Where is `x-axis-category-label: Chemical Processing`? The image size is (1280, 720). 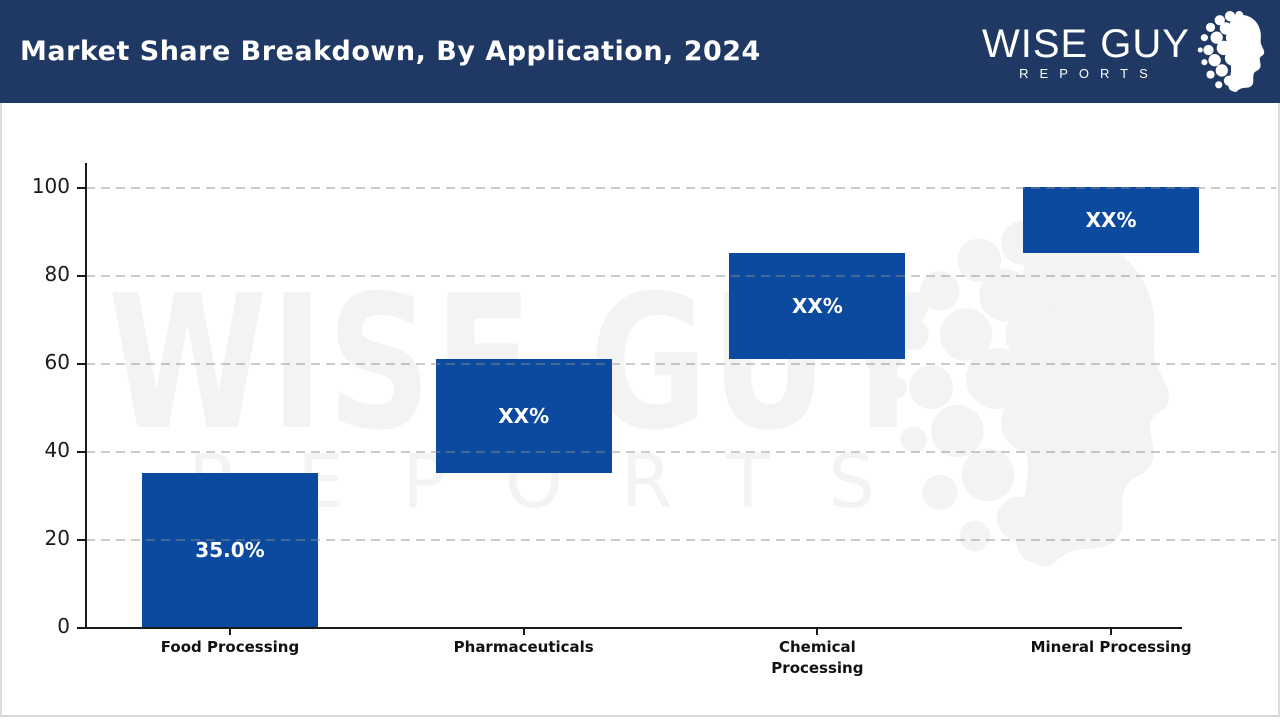 x-axis-category-label: Chemical Processing is located at coordinates (817, 657).